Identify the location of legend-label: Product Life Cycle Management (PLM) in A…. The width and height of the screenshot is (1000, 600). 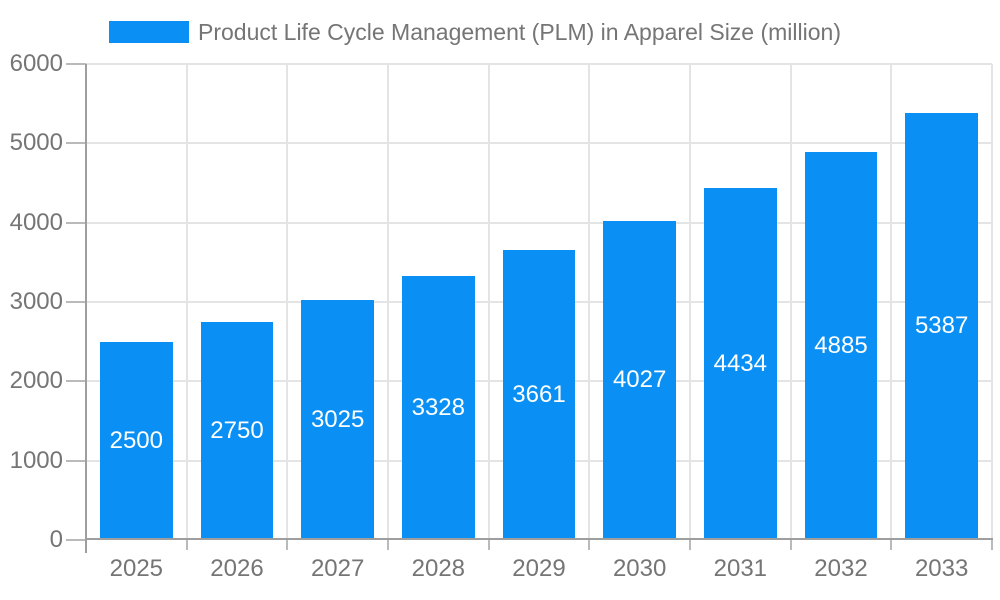
(519, 31).